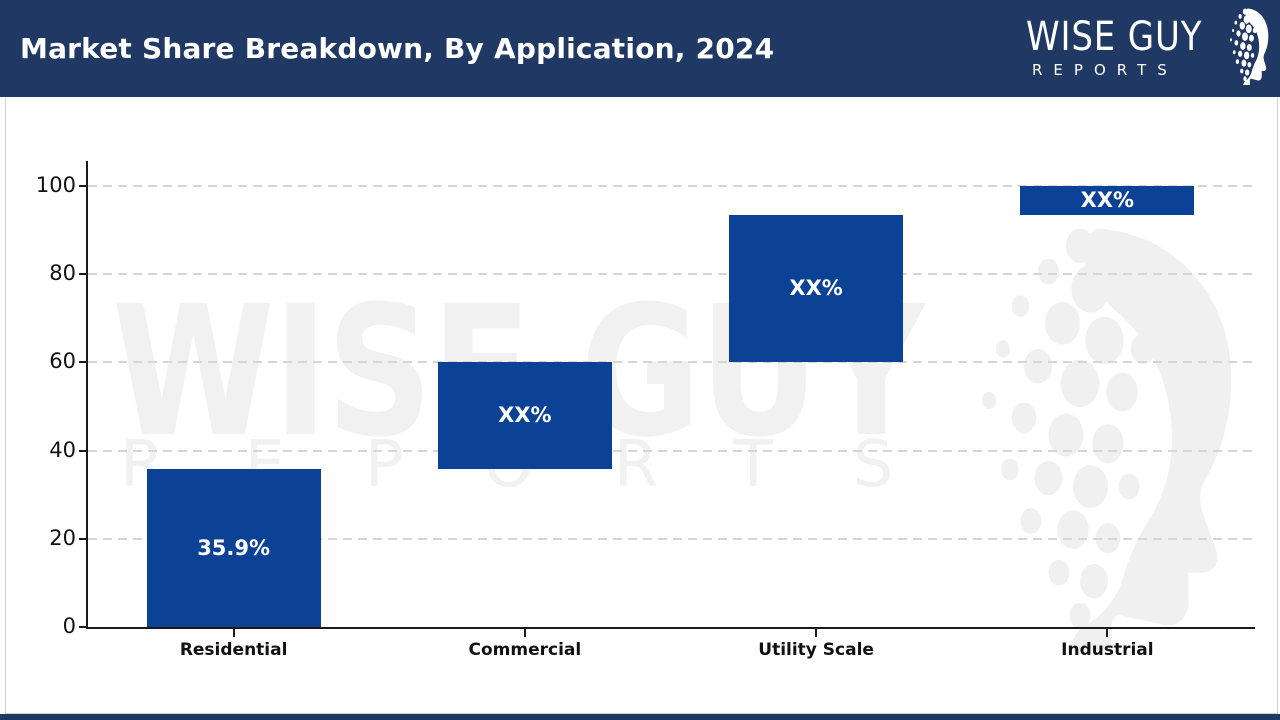 This screenshot has width=1280, height=720. What do you see at coordinates (1105, 70) in the screenshot?
I see `logo-subtext: REPORTS` at bounding box center [1105, 70].